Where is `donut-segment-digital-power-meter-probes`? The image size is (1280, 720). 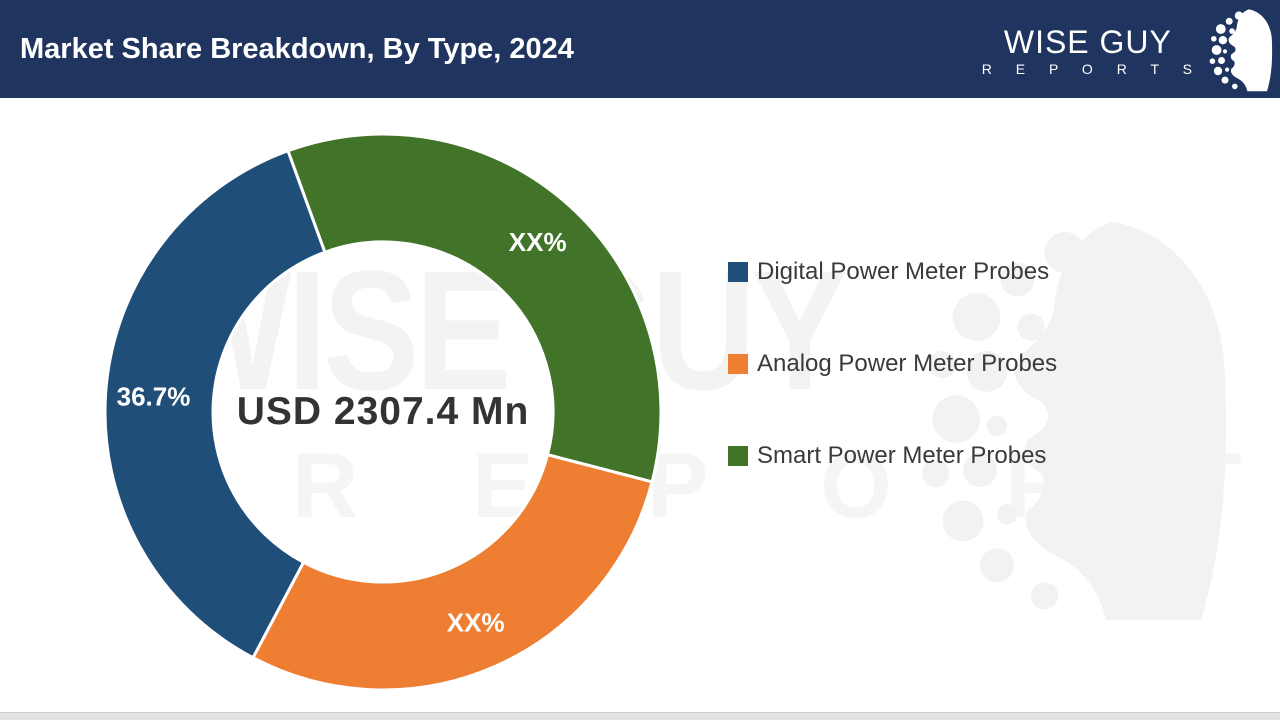
donut-segment-digital-power-meter-probes is located at coordinates (215, 404).